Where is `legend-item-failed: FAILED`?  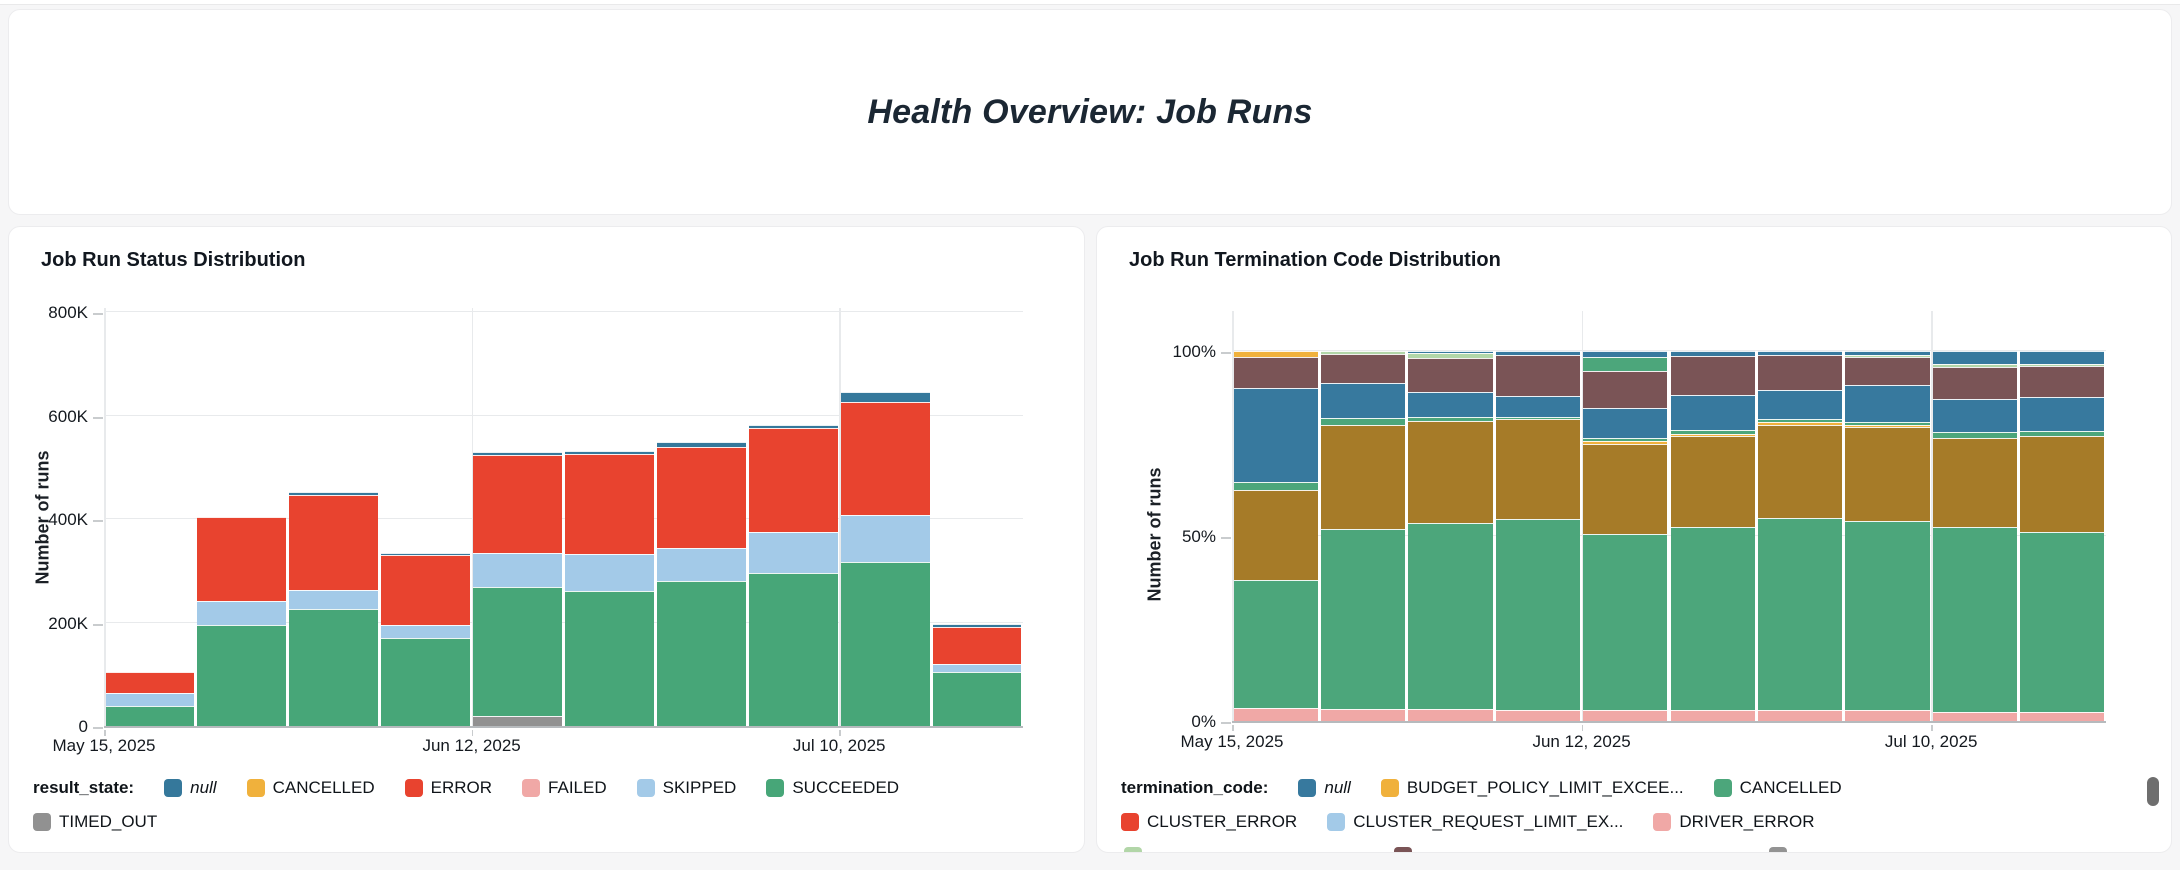 legend-item-failed: FAILED is located at coordinates (564, 788).